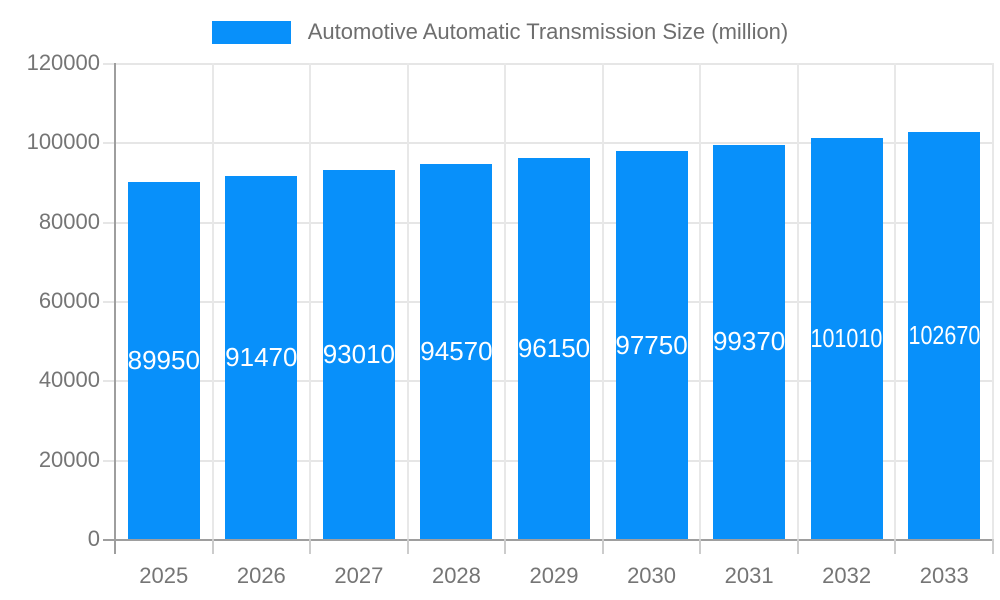 The image size is (1000, 600). I want to click on bar-value-label: 97750, so click(651, 344).